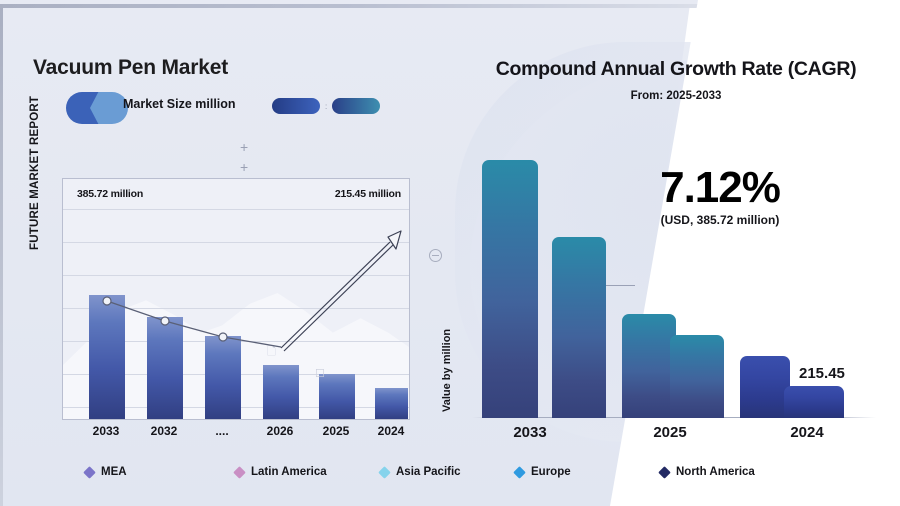  Describe the element at coordinates (765, 387) in the screenshot. I see `rbar-2024-primary` at that location.